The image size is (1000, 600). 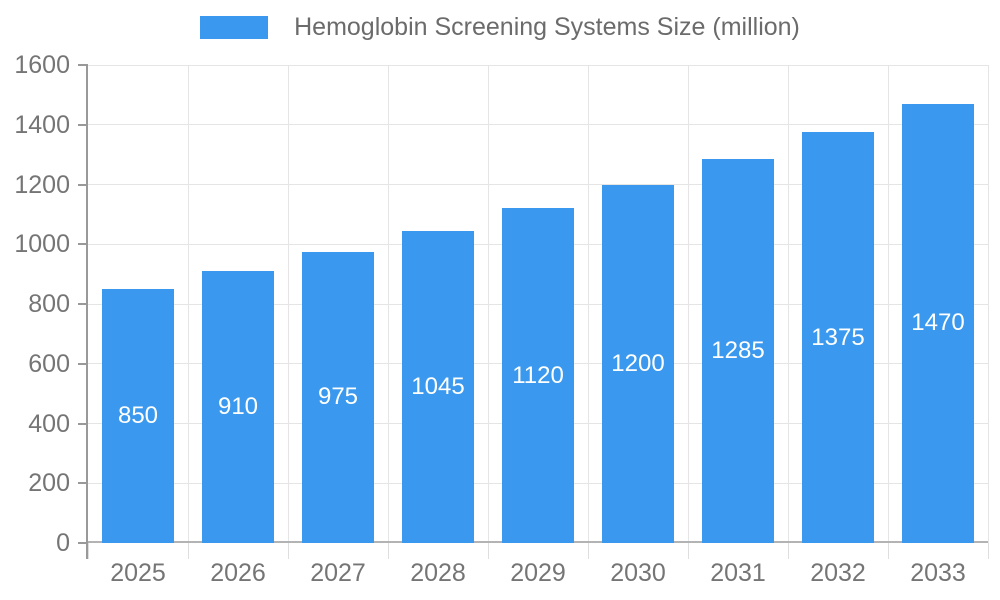 I want to click on bar-2029: 1120, so click(x=538, y=375).